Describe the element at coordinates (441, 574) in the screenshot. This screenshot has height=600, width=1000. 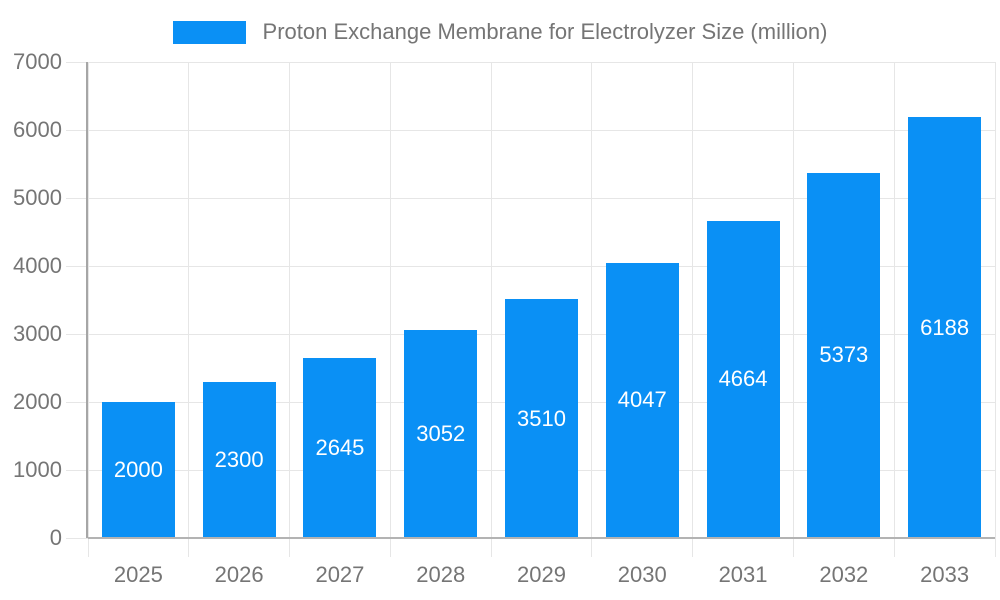
I see `x-axis-tick-label: 2028` at that location.